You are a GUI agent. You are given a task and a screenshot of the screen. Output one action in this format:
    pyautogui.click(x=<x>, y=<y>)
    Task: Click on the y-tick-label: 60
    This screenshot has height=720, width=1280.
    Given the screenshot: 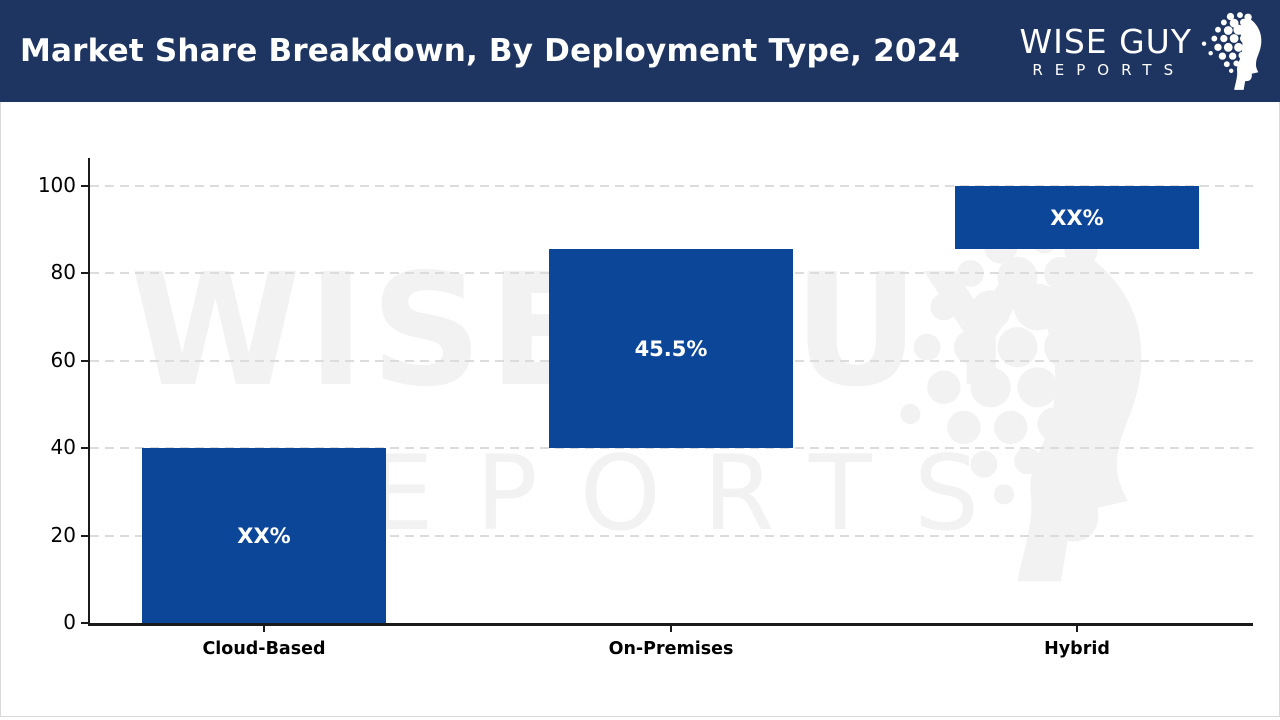 What is the action you would take?
    pyautogui.click(x=63, y=359)
    